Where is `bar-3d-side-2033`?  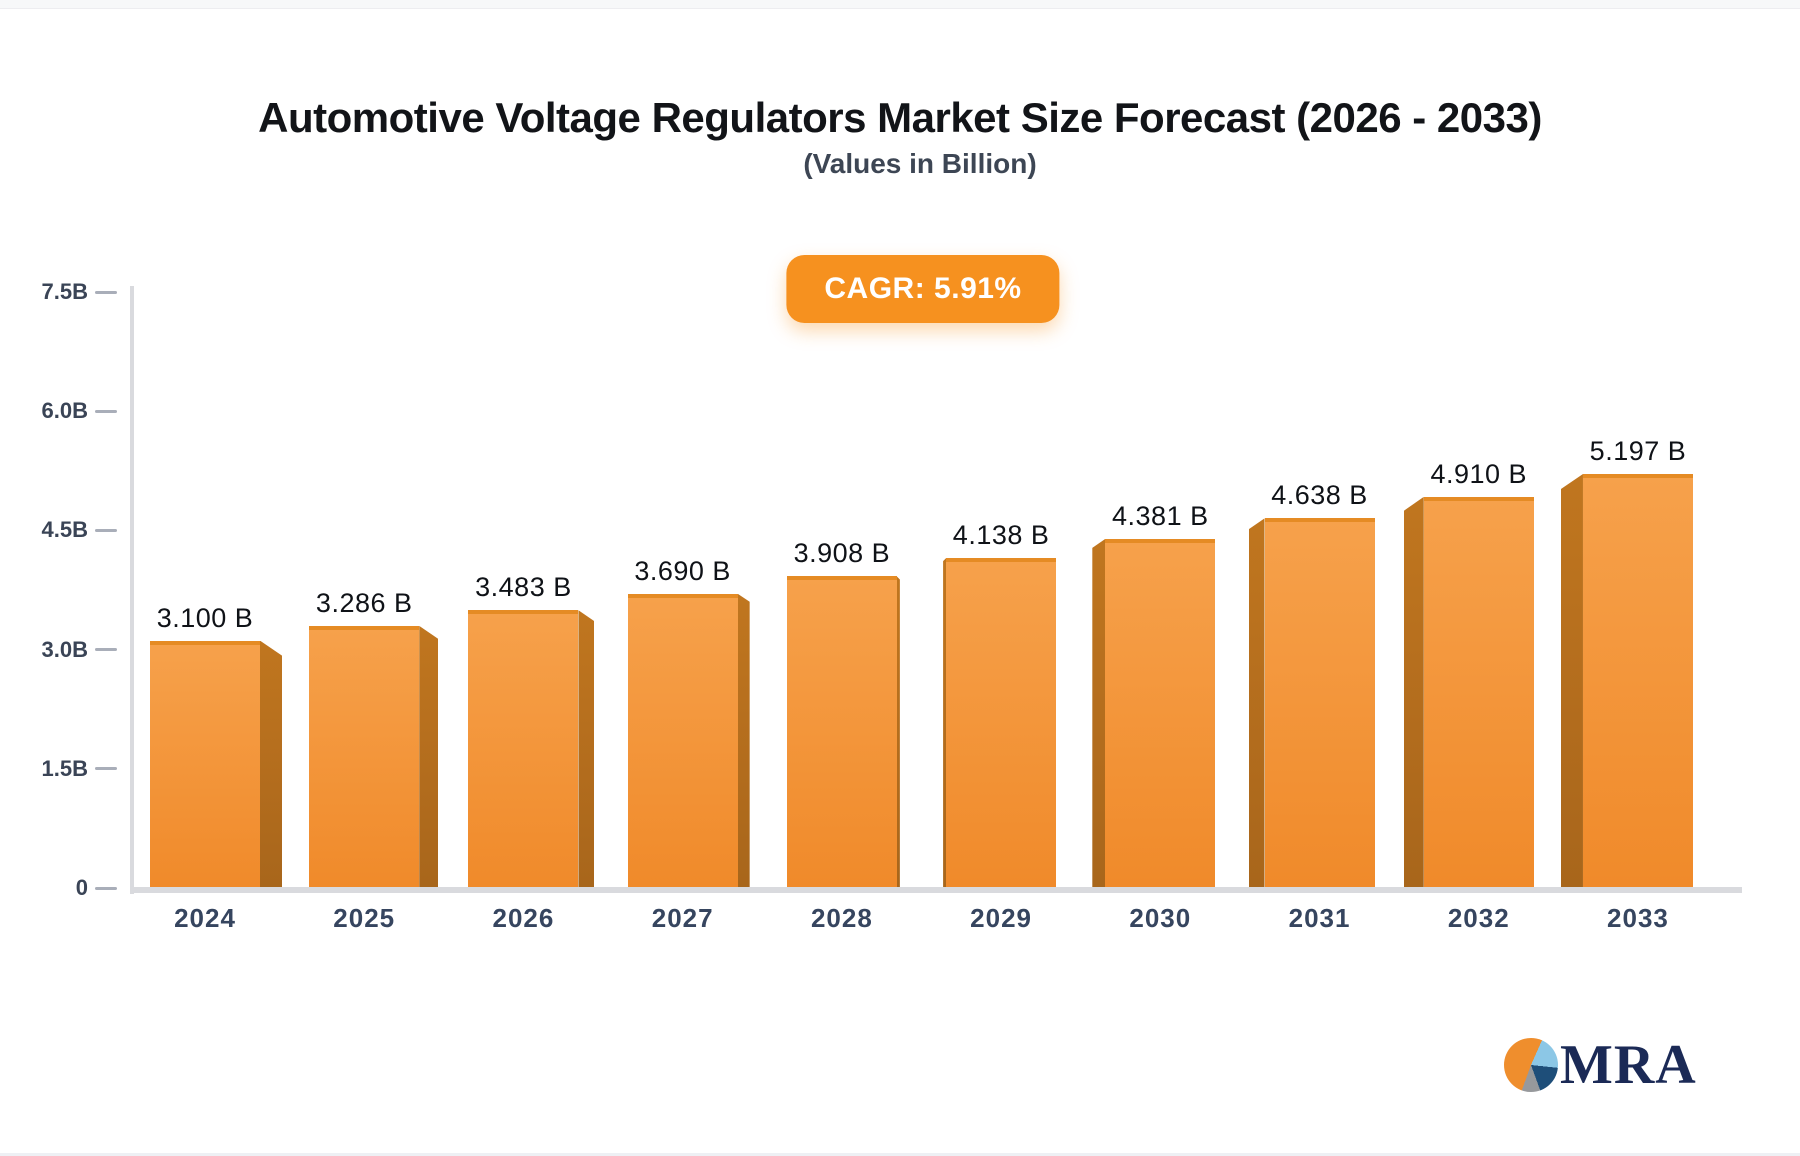 bar-3d-side-2033 is located at coordinates (1571, 681).